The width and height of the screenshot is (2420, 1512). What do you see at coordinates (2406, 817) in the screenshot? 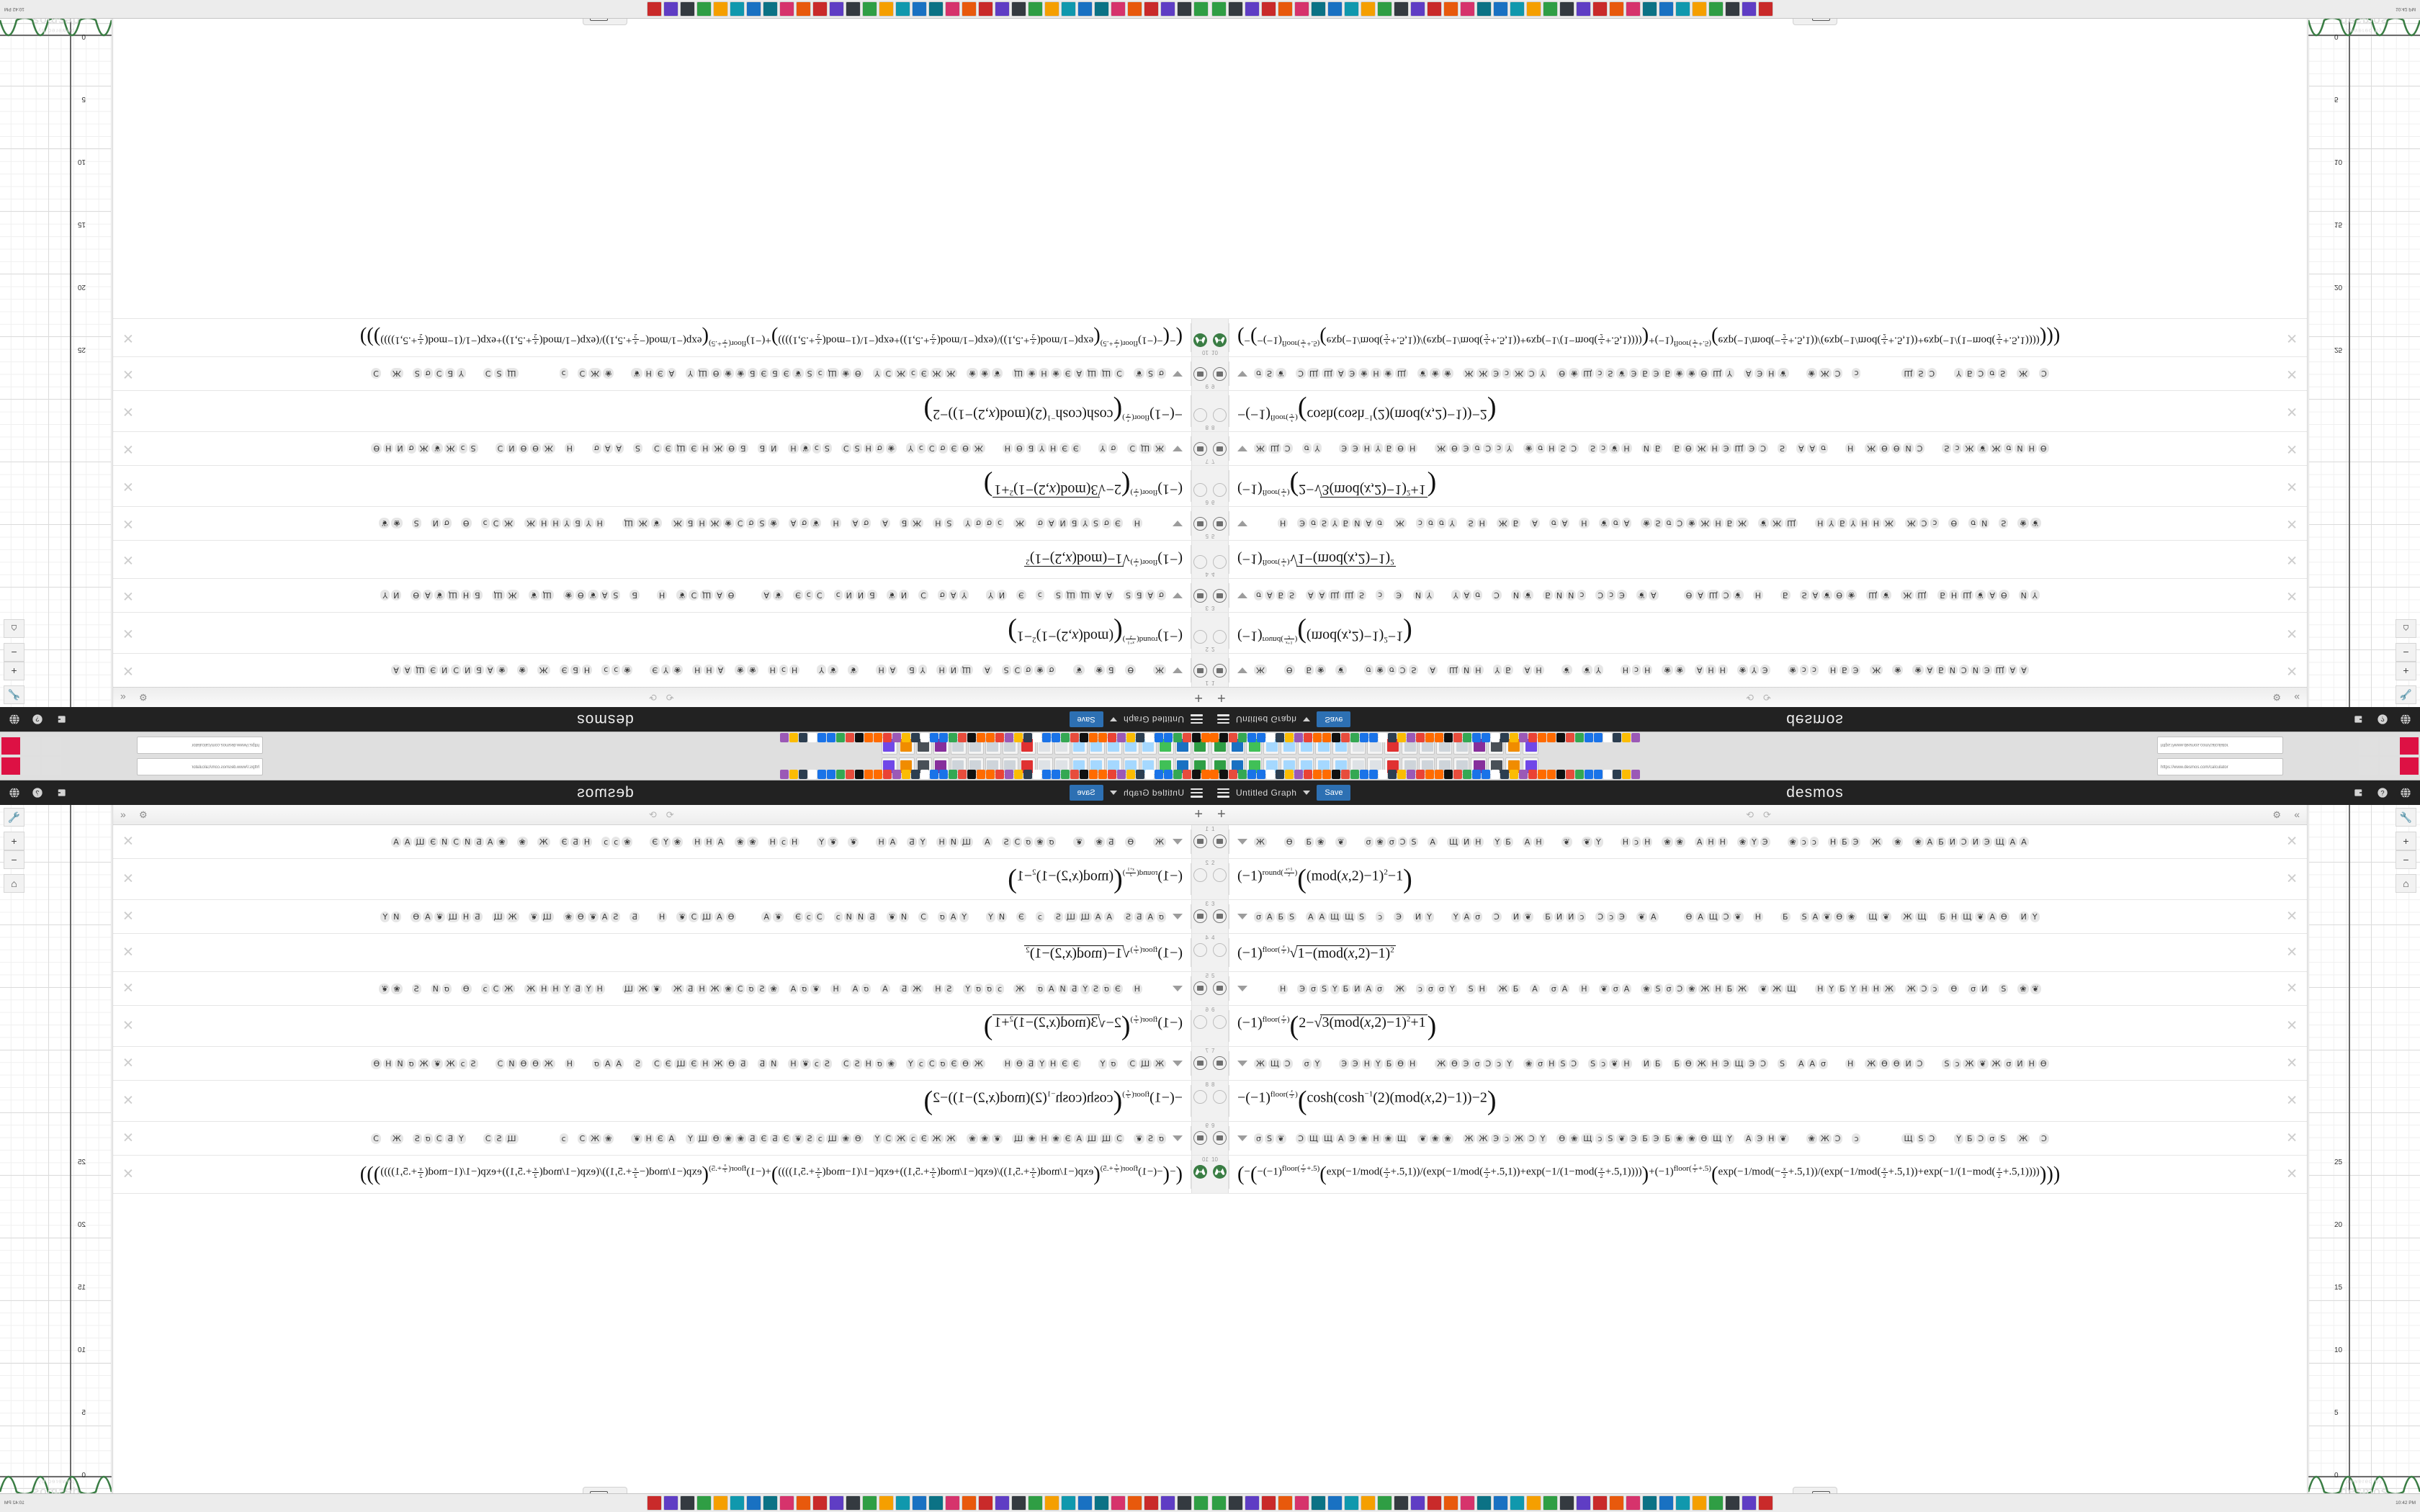
I see `wrench-icon: 🔧` at bounding box center [2406, 817].